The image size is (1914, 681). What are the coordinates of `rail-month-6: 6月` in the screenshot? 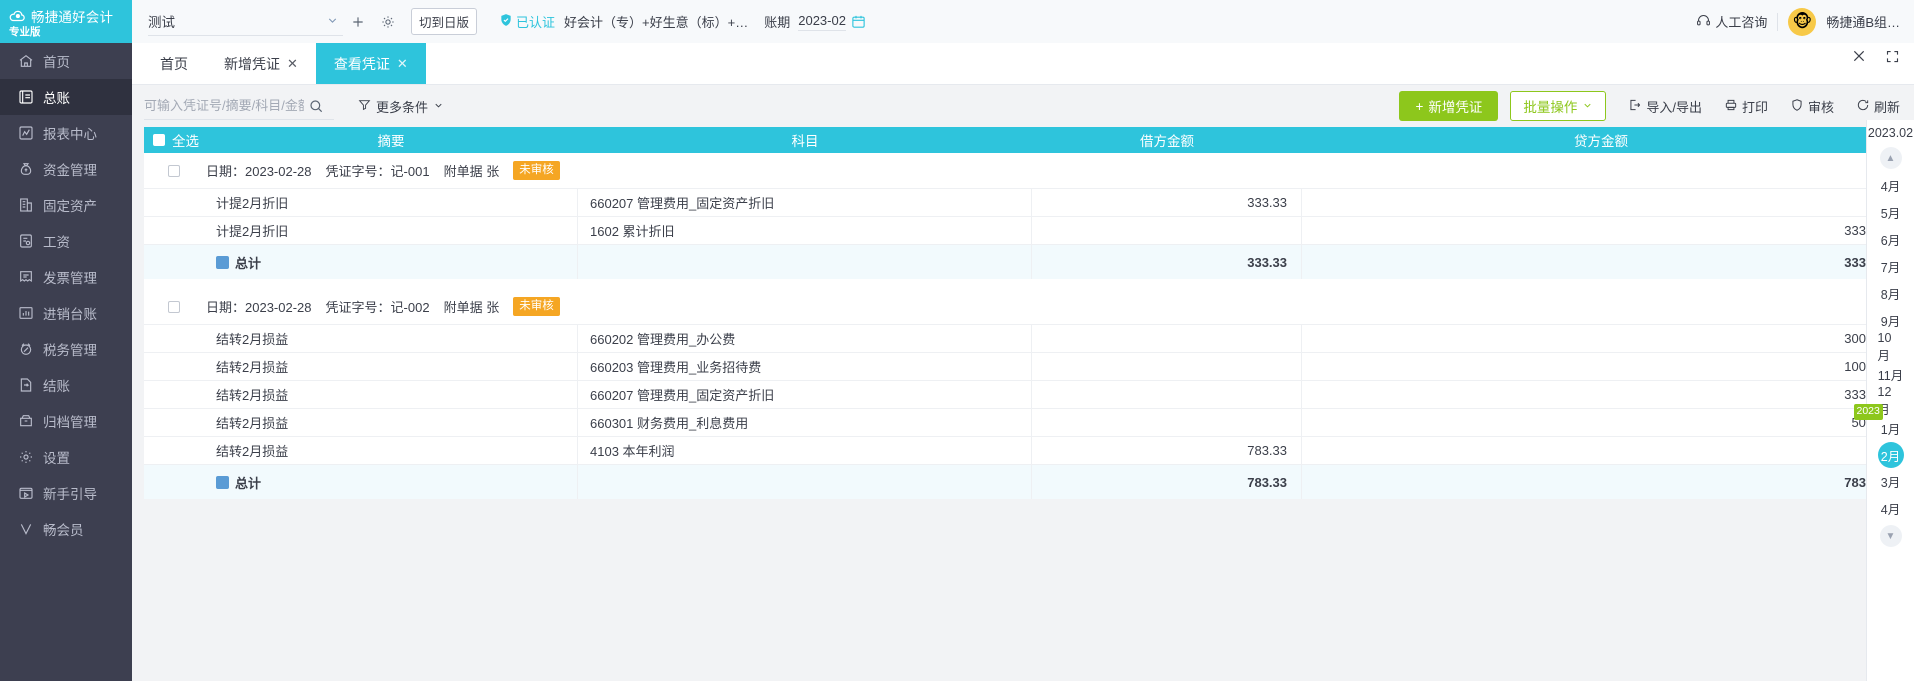 It's located at (1890, 241).